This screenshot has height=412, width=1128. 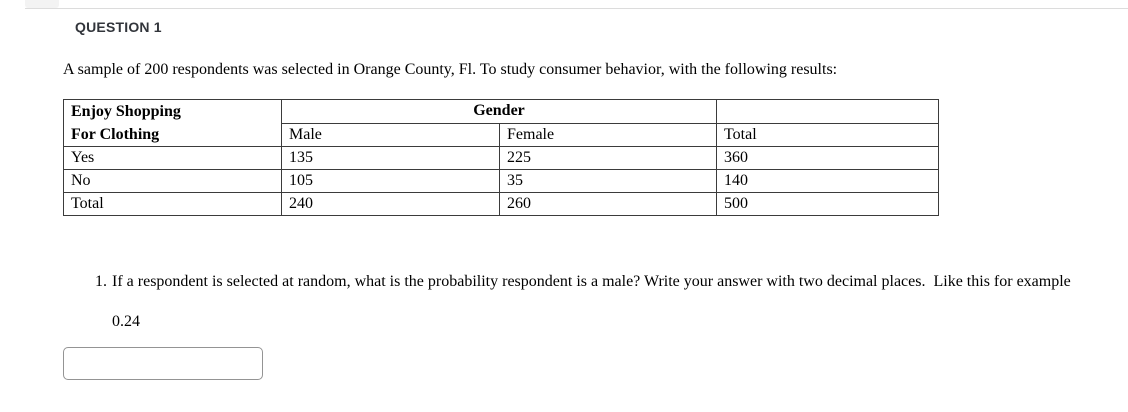 I want to click on column-header-total: Total, so click(x=827, y=134).